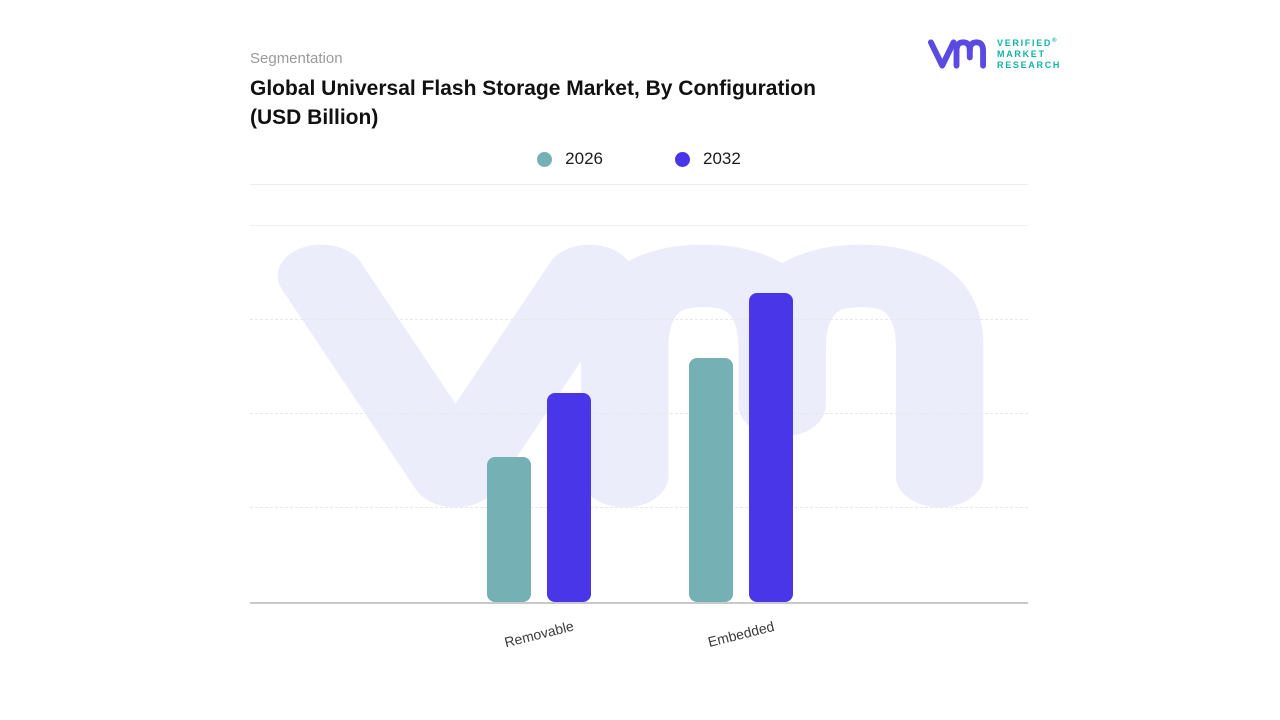 The height and width of the screenshot is (720, 1280). What do you see at coordinates (1025, 43) in the screenshot?
I see `vmr-logo-line1: VERIFIED` at bounding box center [1025, 43].